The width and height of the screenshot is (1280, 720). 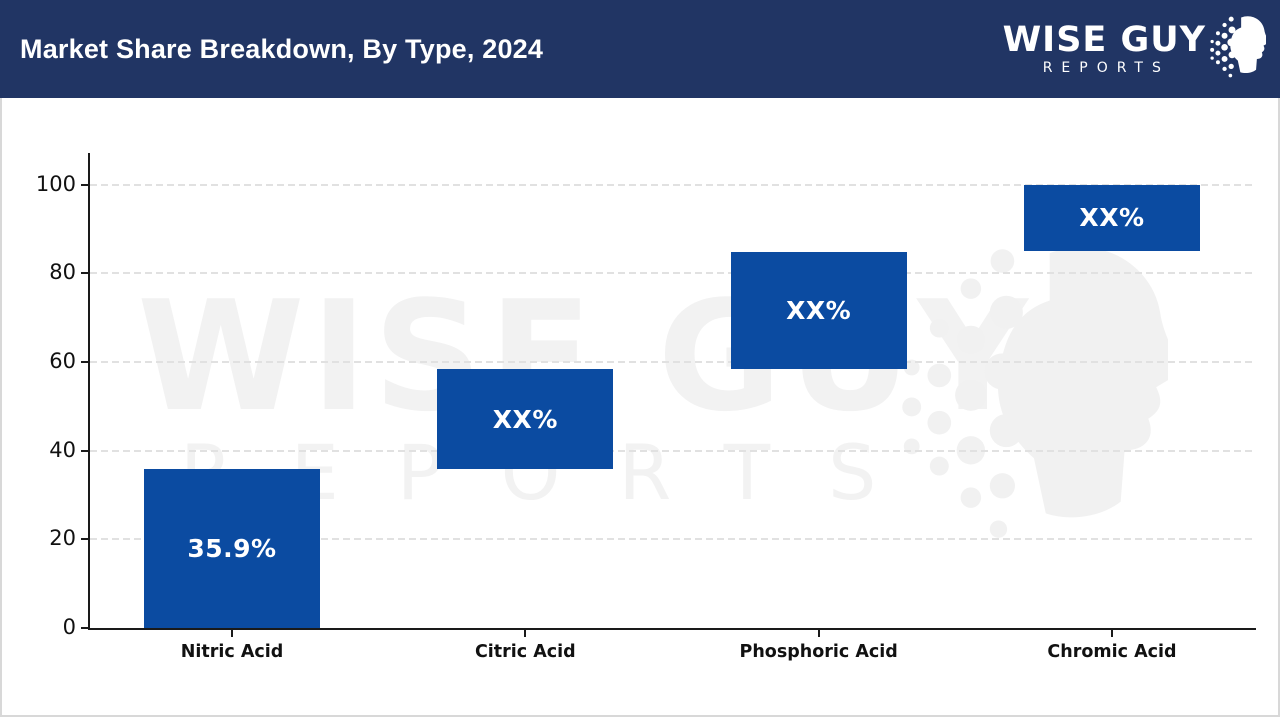 I want to click on watermark-face-icon, so click(x=1035, y=392).